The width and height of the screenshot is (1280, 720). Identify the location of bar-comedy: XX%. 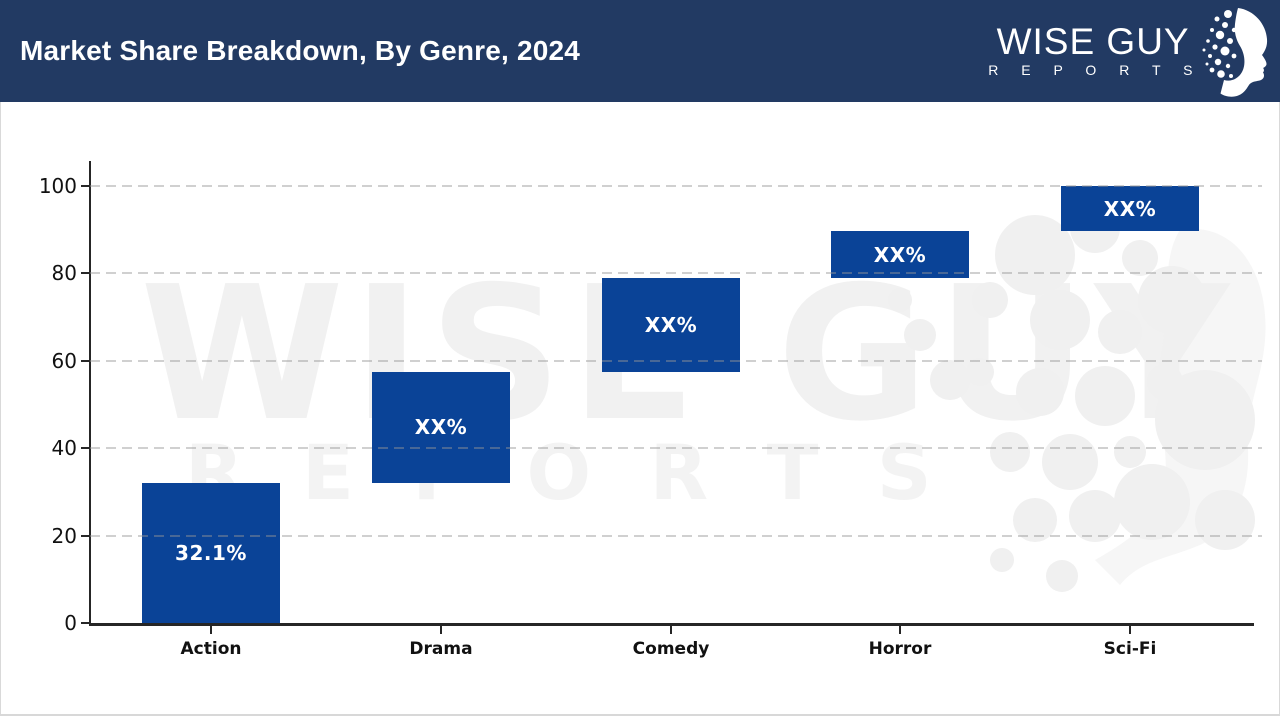
(671, 324).